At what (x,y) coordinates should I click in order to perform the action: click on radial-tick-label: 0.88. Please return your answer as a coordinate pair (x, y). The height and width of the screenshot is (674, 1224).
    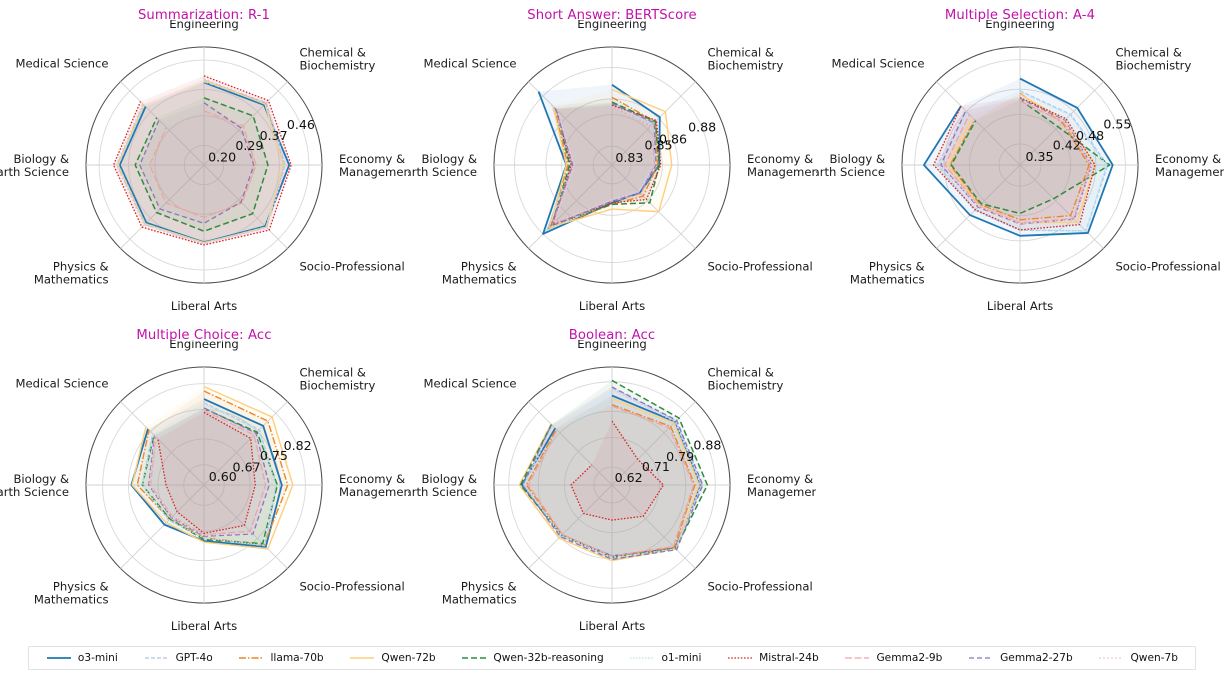
    Looking at the image, I should click on (707, 444).